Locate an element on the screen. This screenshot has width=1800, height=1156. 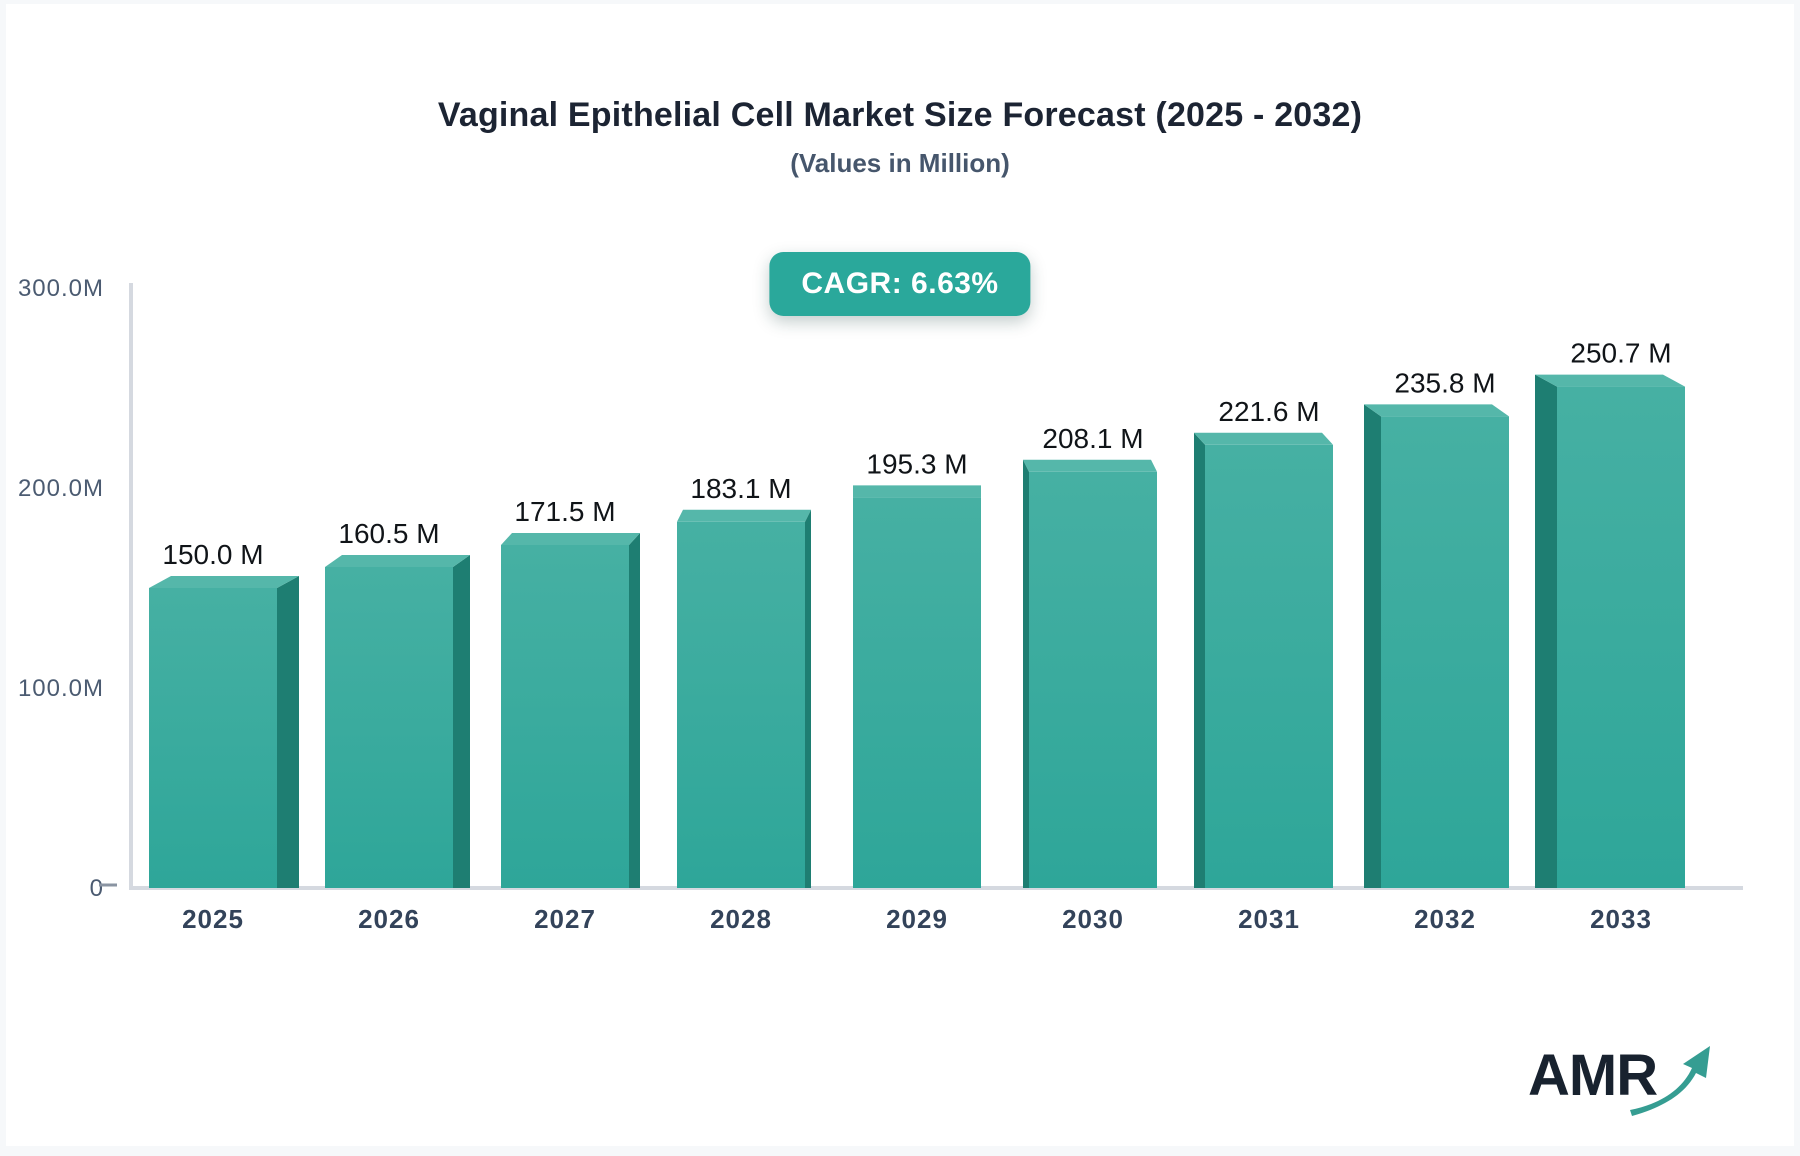
bar-group-2030 is located at coordinates (1090, 673).